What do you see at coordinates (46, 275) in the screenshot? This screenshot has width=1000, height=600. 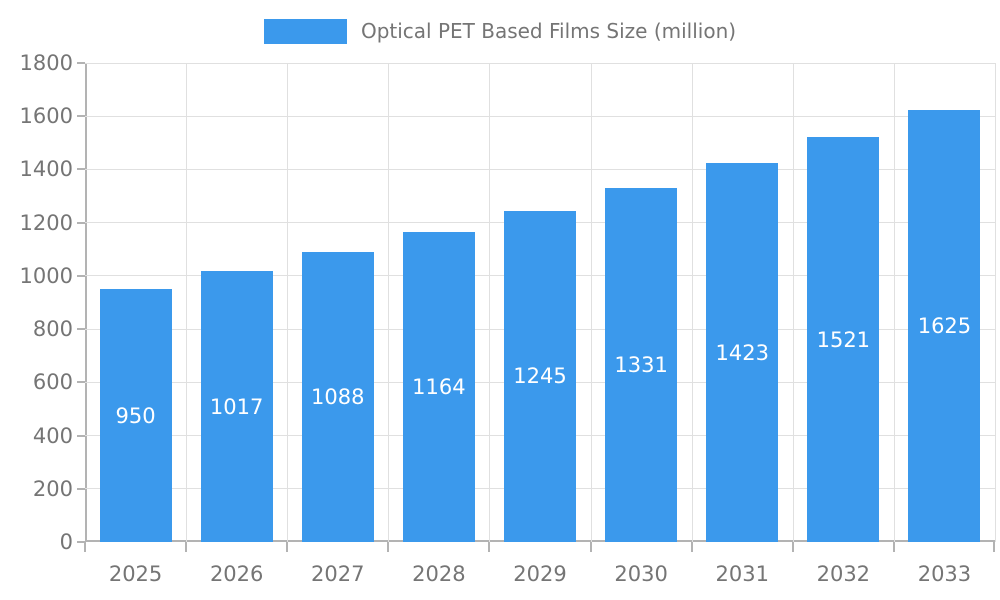 I see `y-axis-tick-label: 1000` at bounding box center [46, 275].